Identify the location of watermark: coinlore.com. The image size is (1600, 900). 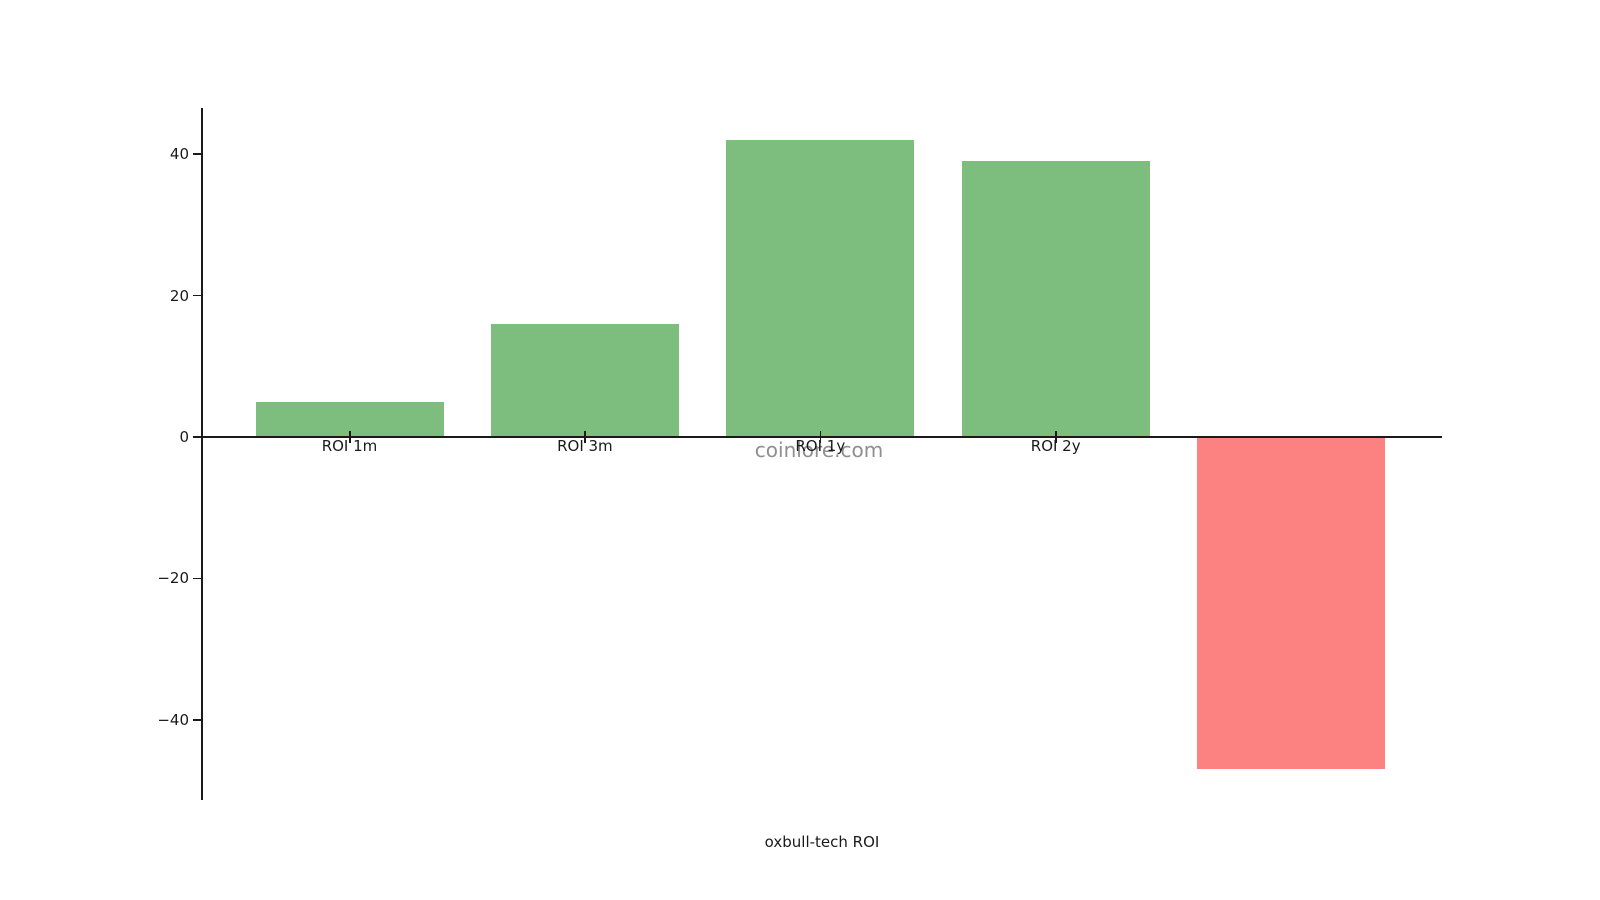
(819, 450).